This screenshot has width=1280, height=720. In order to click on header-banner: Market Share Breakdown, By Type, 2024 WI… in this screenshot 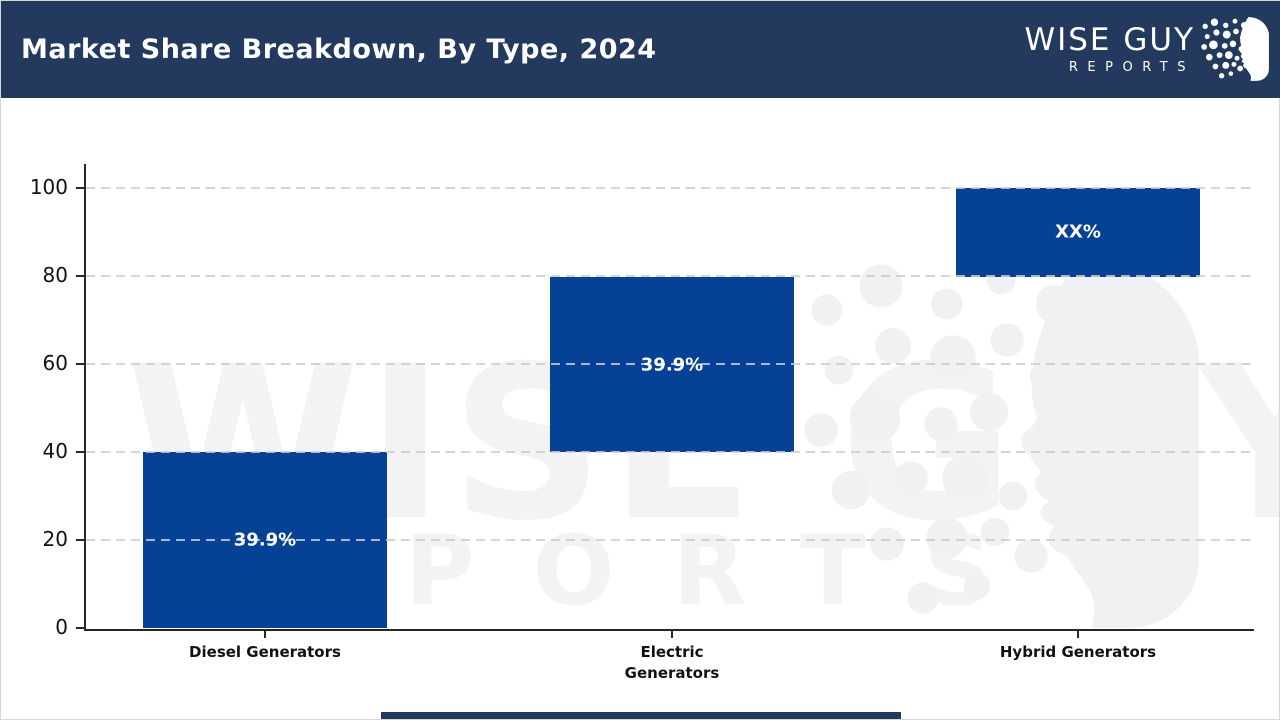, I will do `click(640, 49)`.